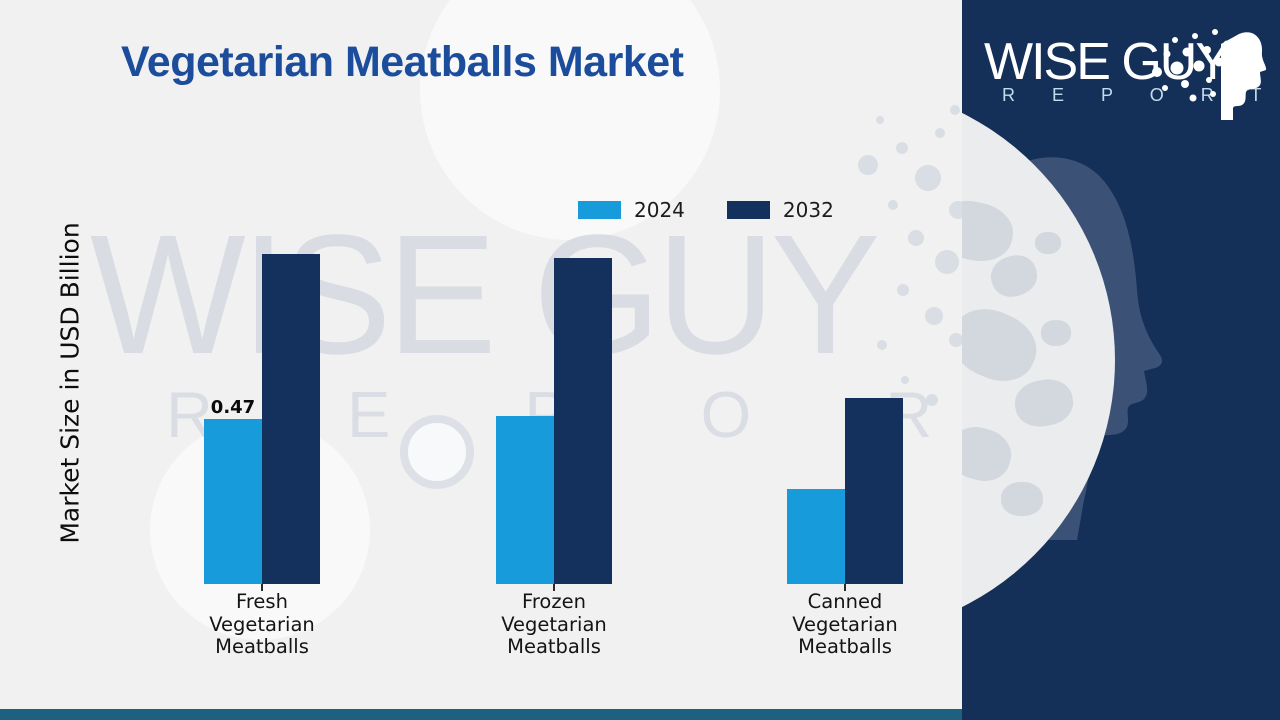  What do you see at coordinates (1209, 74) in the screenshot?
I see `brand-logo-face-icon` at bounding box center [1209, 74].